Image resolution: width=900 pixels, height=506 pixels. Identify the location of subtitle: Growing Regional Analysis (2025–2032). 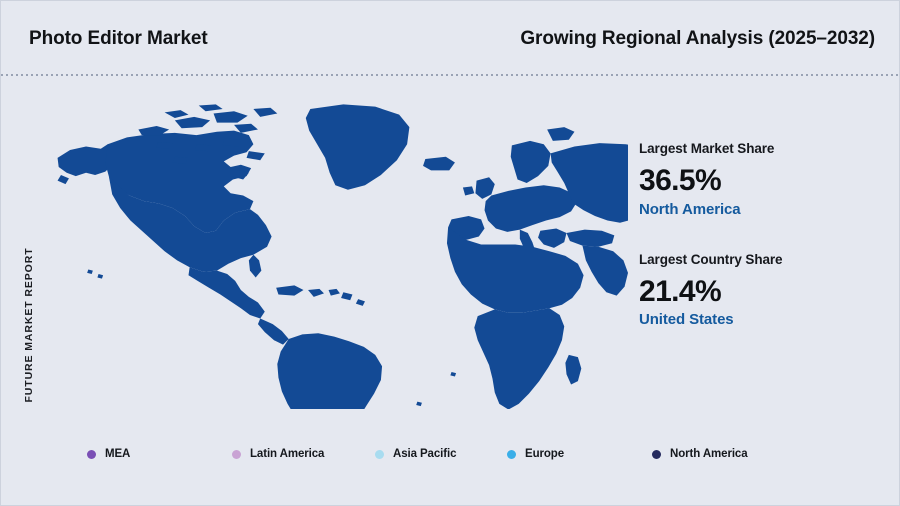
(697, 38).